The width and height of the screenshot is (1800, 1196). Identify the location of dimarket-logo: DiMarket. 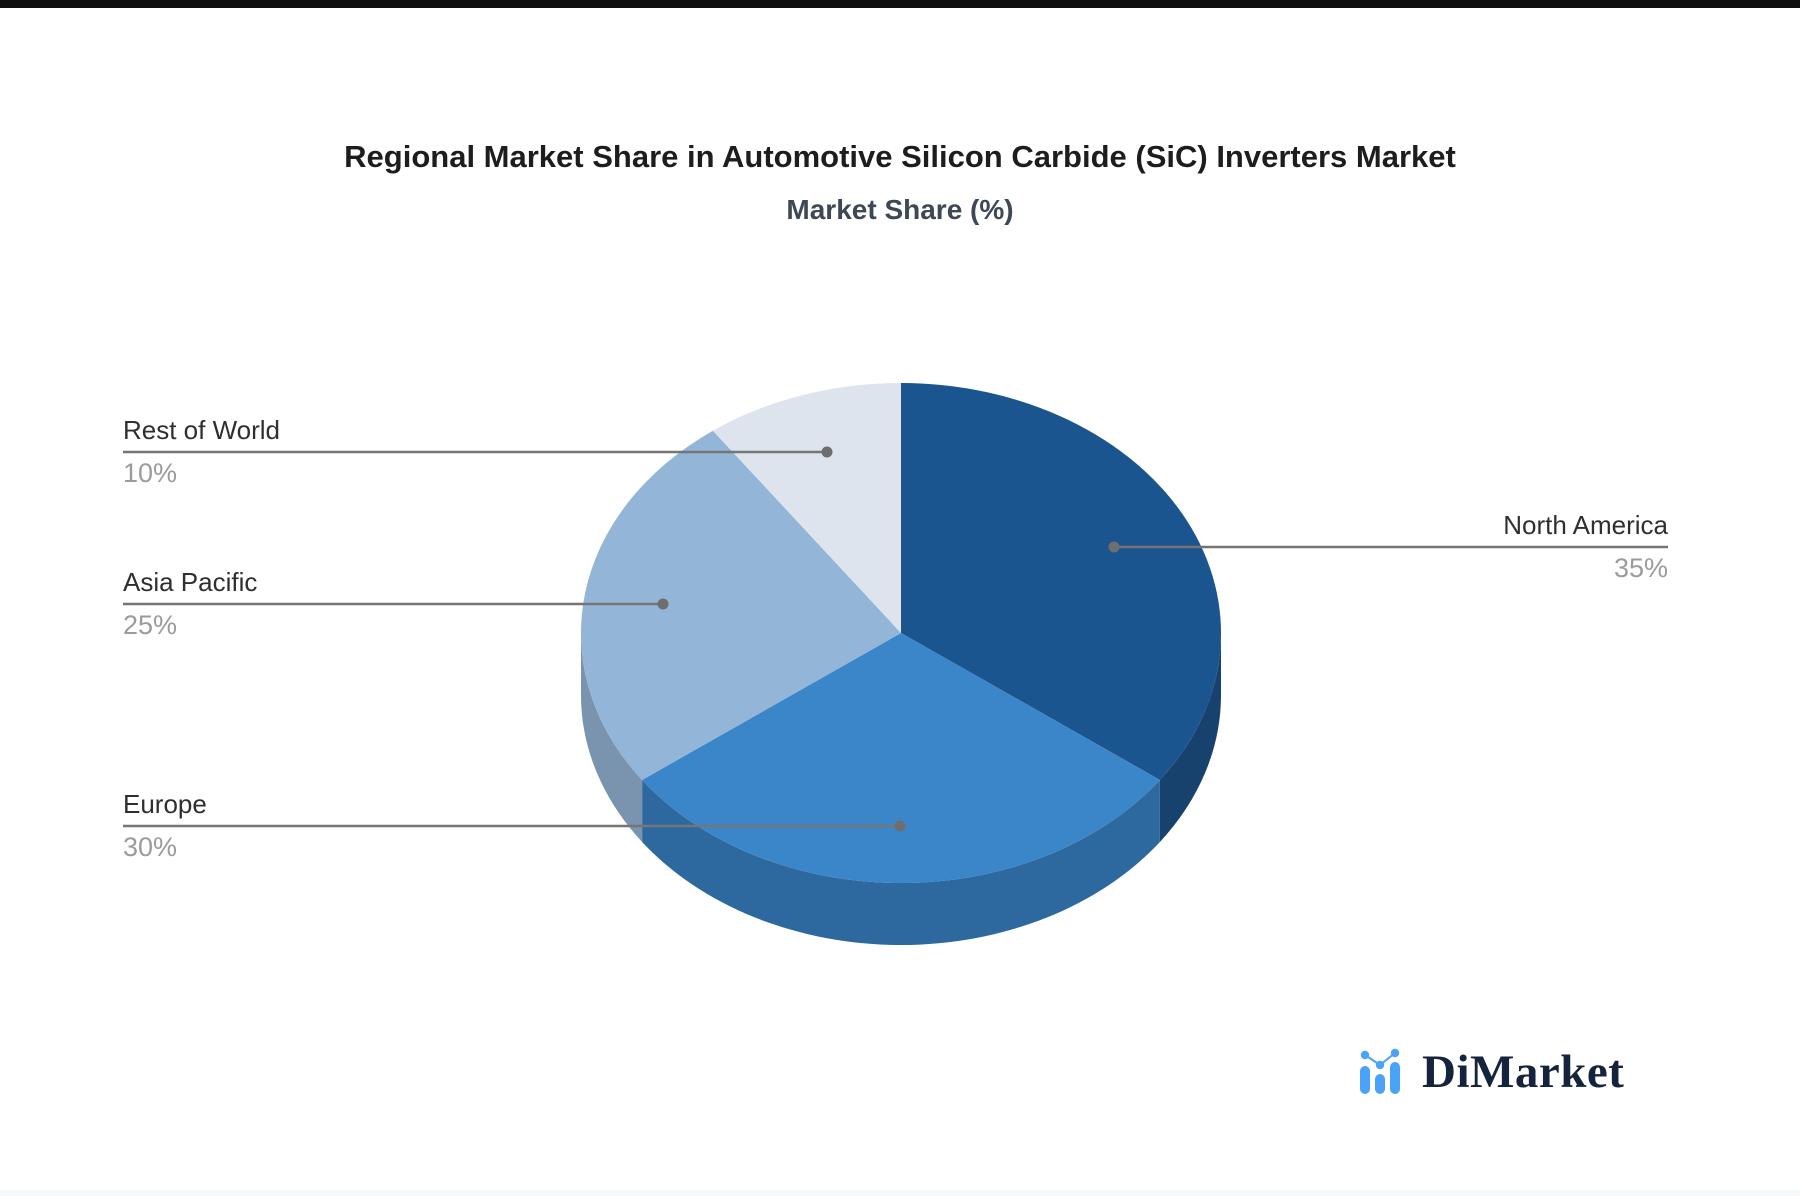
(1491, 1069).